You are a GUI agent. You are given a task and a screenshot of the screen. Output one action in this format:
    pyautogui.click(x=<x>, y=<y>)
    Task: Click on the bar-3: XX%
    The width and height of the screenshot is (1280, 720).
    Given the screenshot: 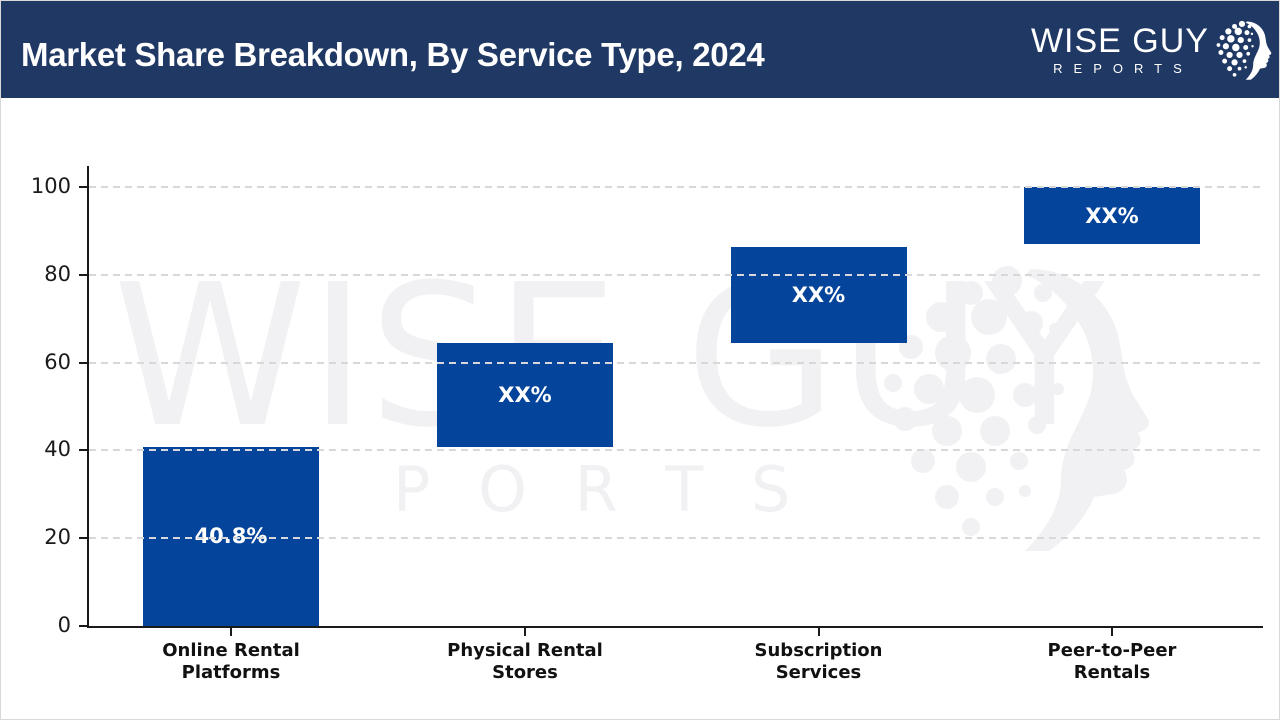 What is the action you would take?
    pyautogui.click(x=818, y=295)
    